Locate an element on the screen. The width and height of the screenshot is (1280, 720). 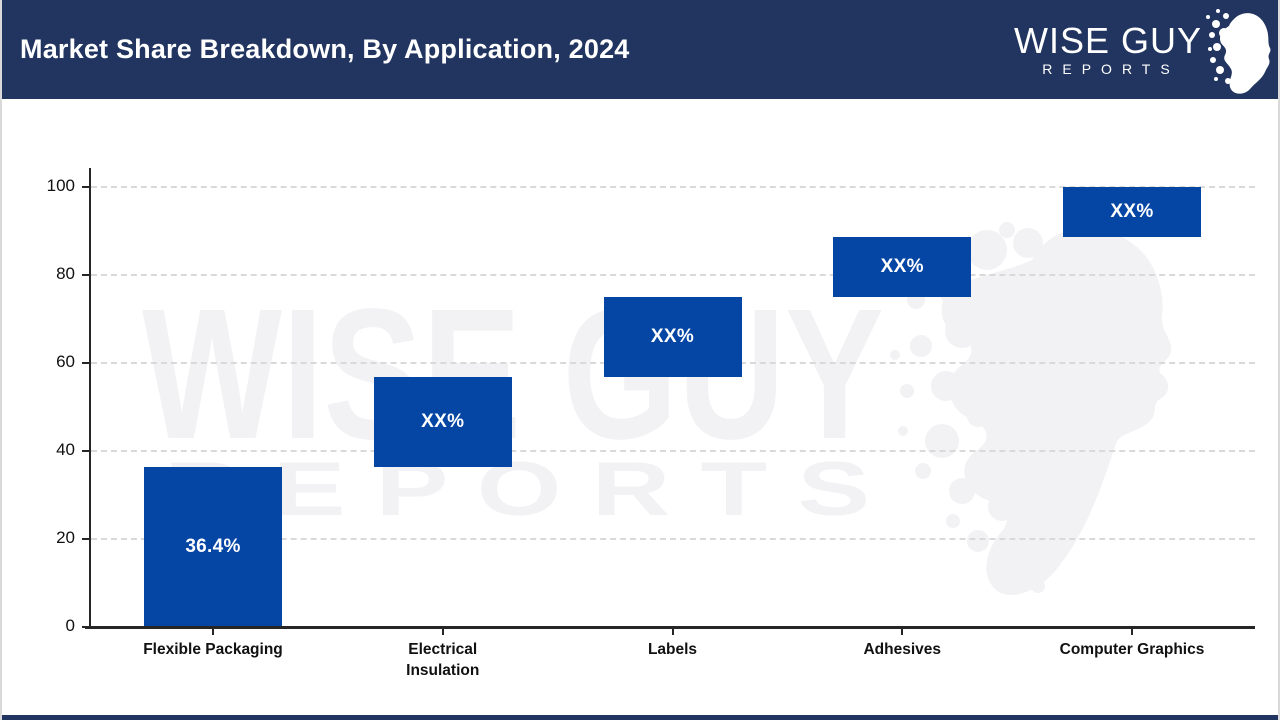
x-axis-category-label: Labels is located at coordinates (672, 649).